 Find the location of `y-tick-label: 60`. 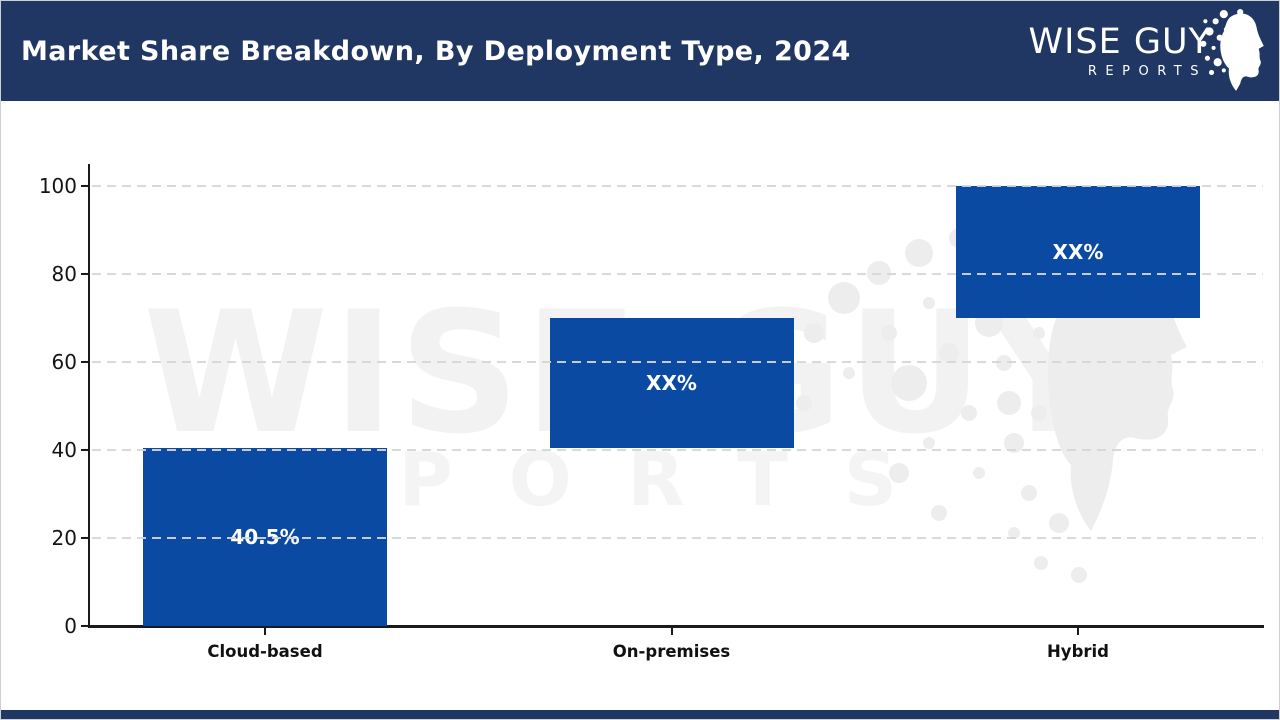

y-tick-label: 60 is located at coordinates (64, 362).